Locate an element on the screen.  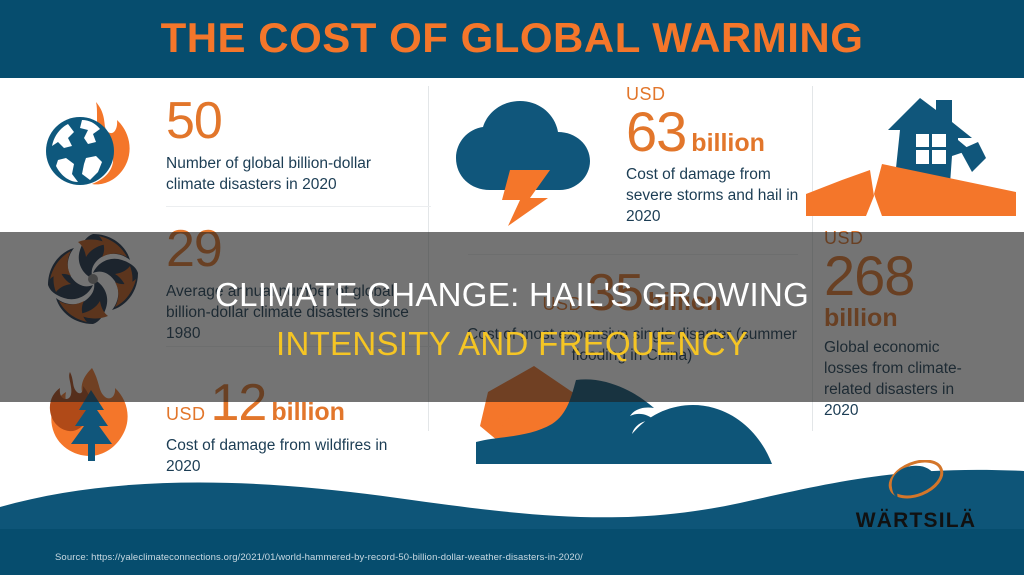
landslide-house-icon is located at coordinates (910, 165).